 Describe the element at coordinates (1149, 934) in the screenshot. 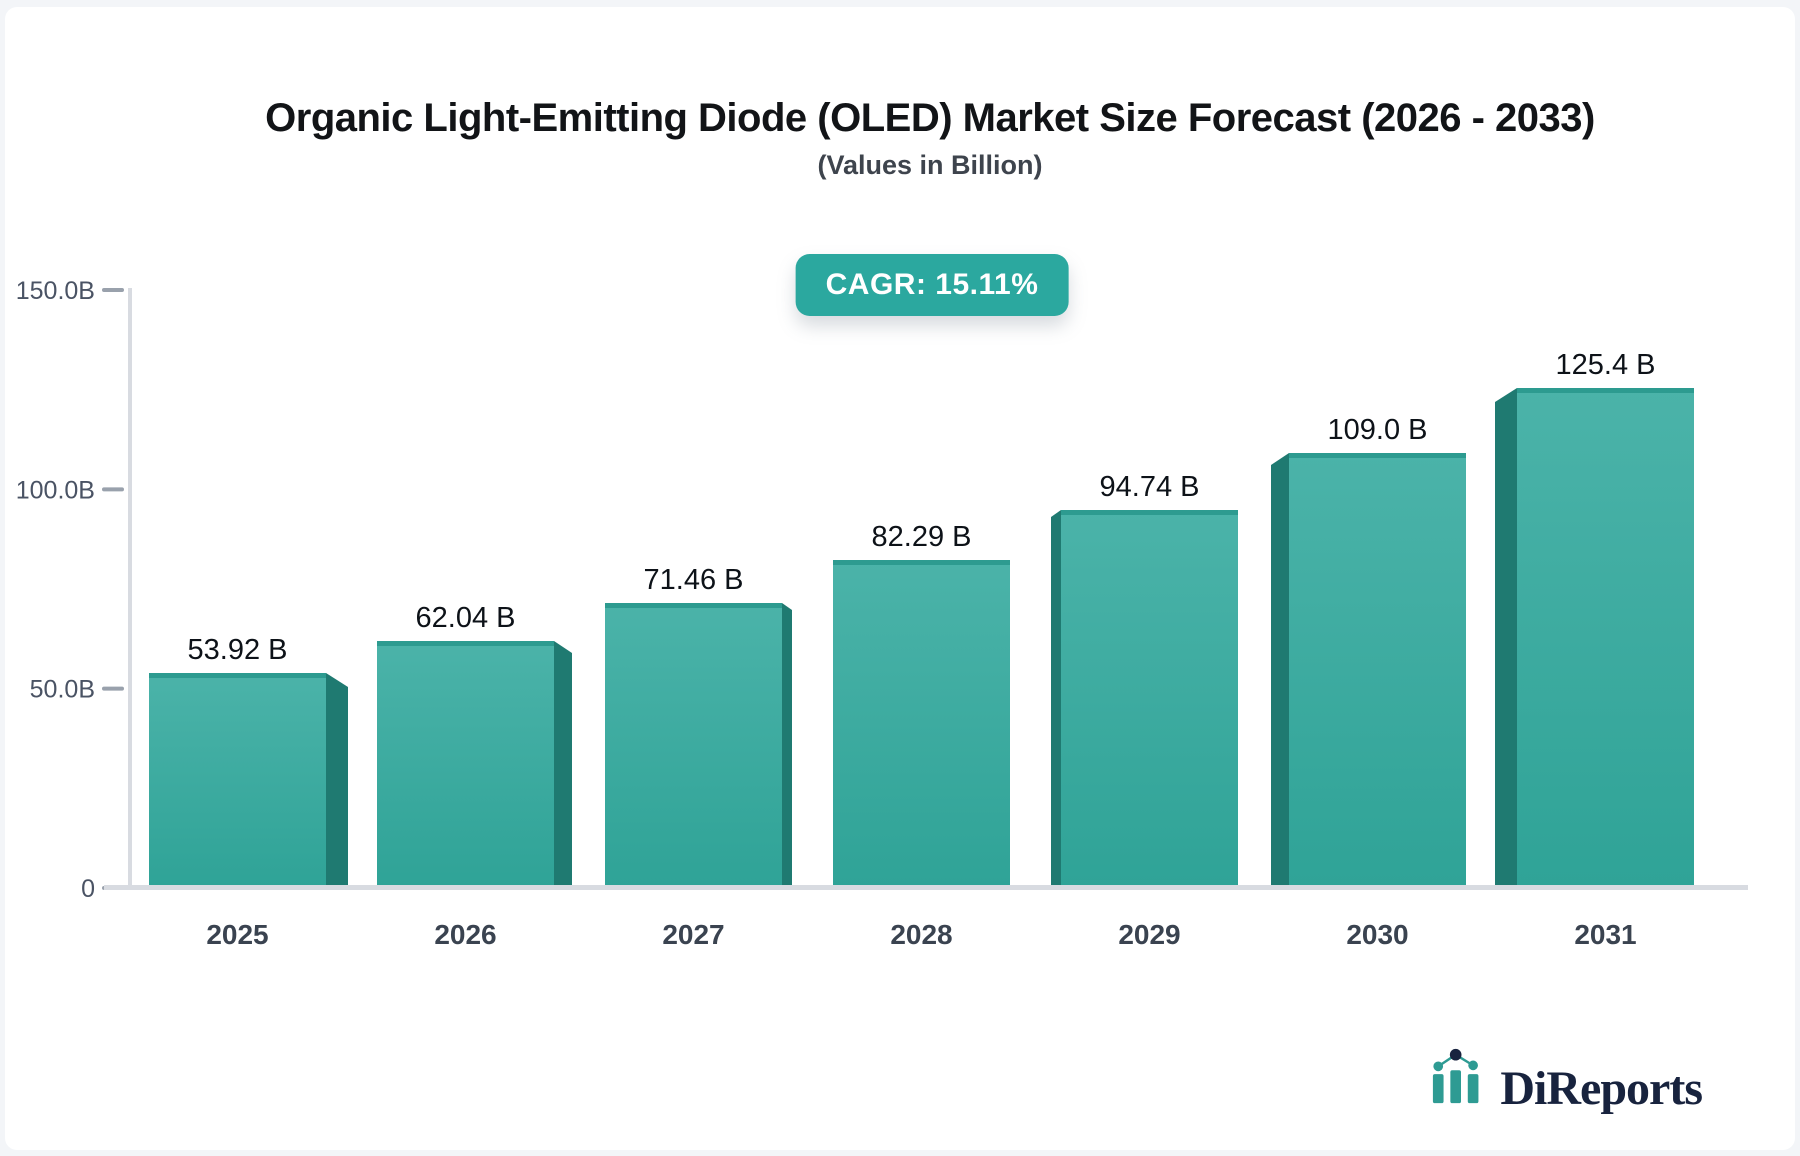

I see `x-axis-label: 2029` at that location.